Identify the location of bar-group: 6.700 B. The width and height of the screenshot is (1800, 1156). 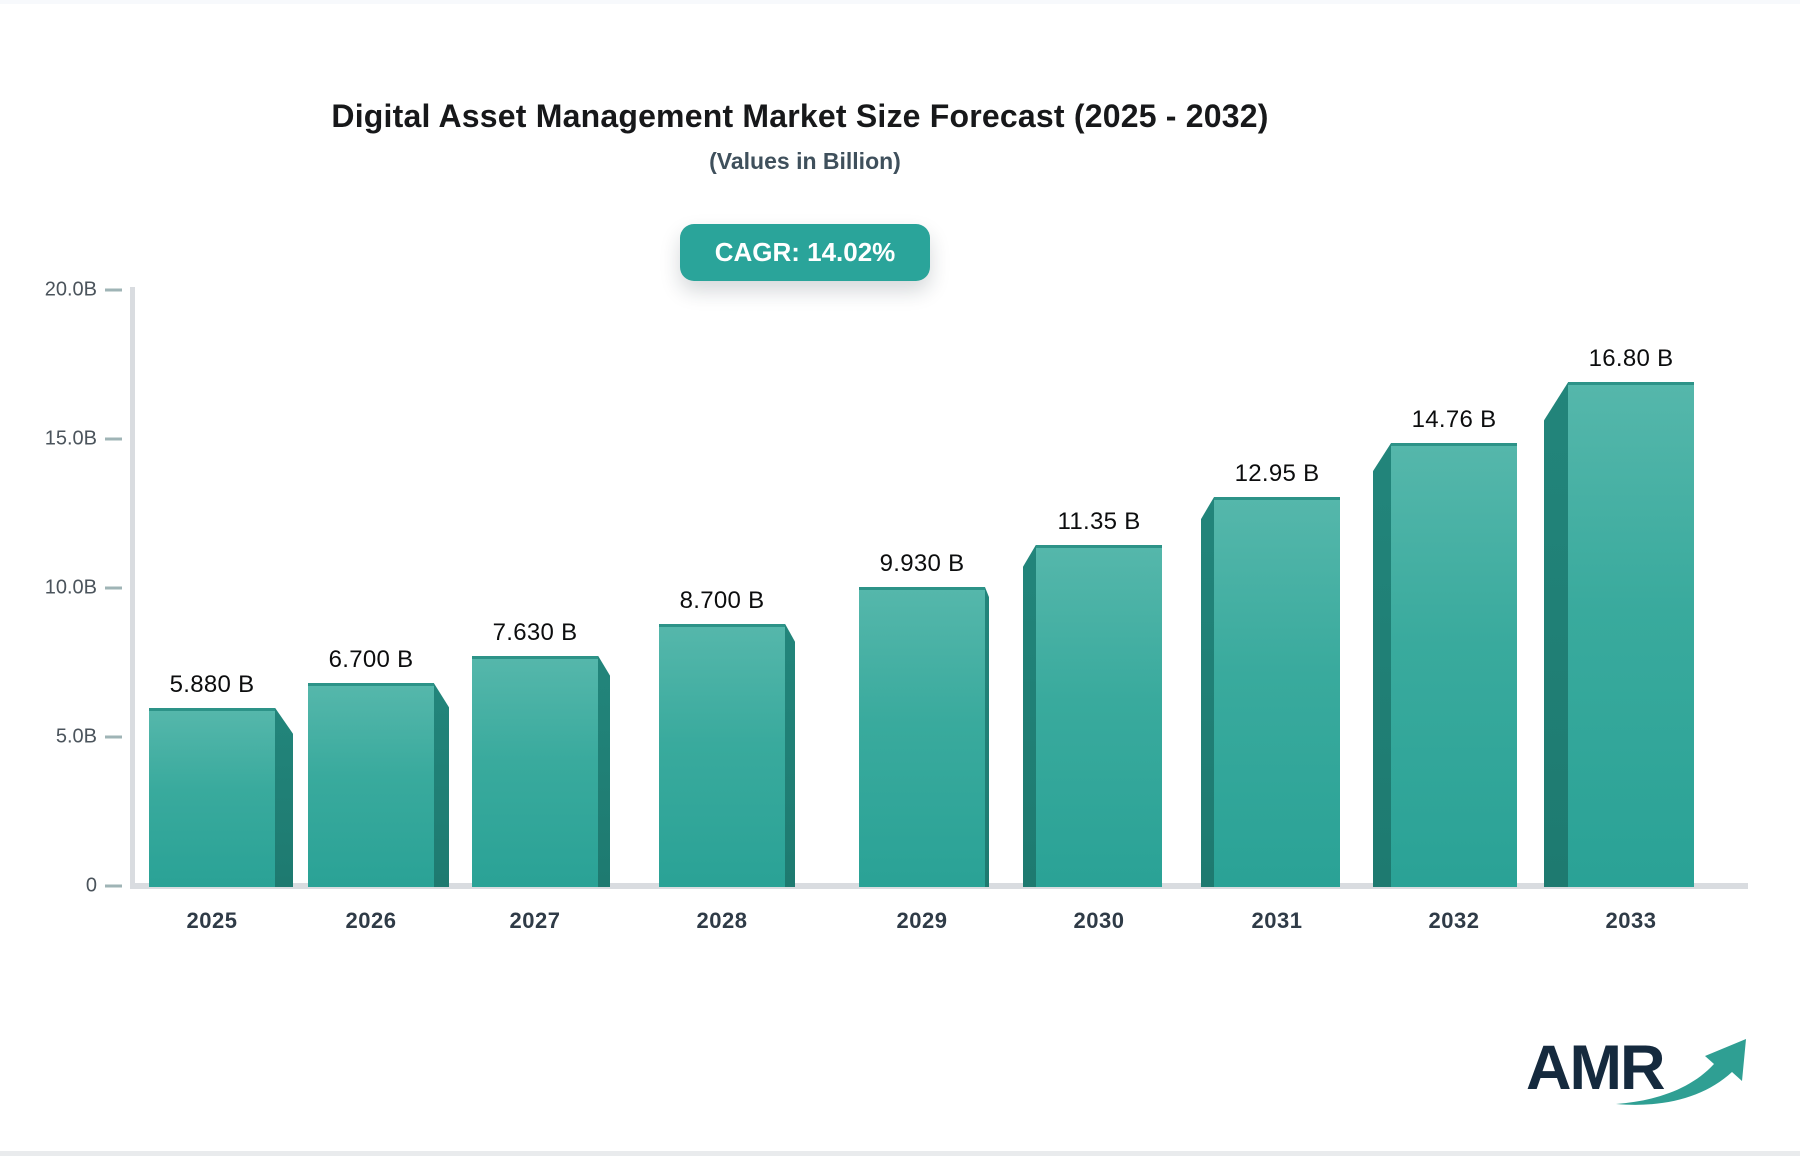
(378, 762).